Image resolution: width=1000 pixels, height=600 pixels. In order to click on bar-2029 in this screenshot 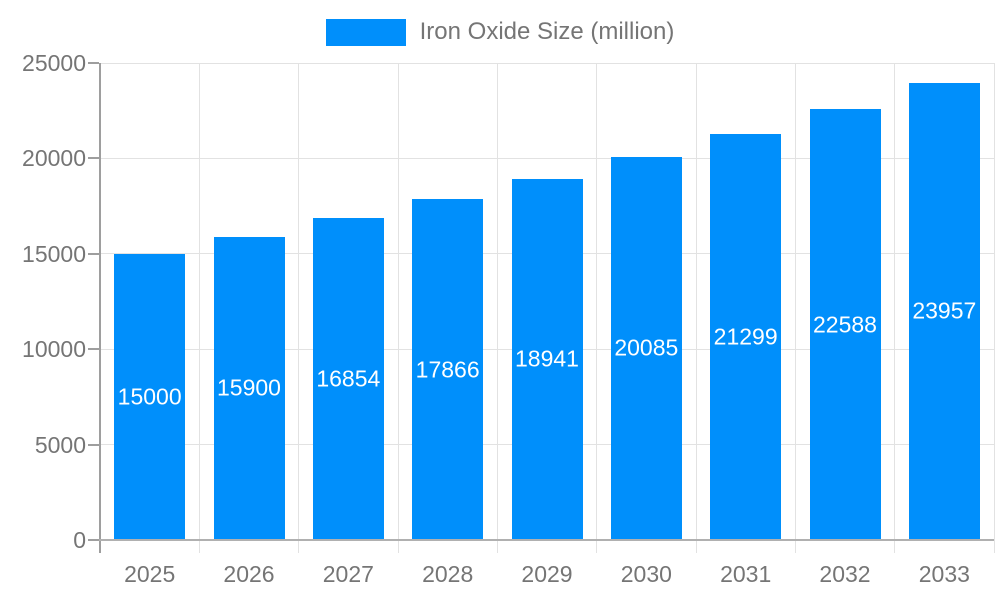, I will do `click(547, 358)`.